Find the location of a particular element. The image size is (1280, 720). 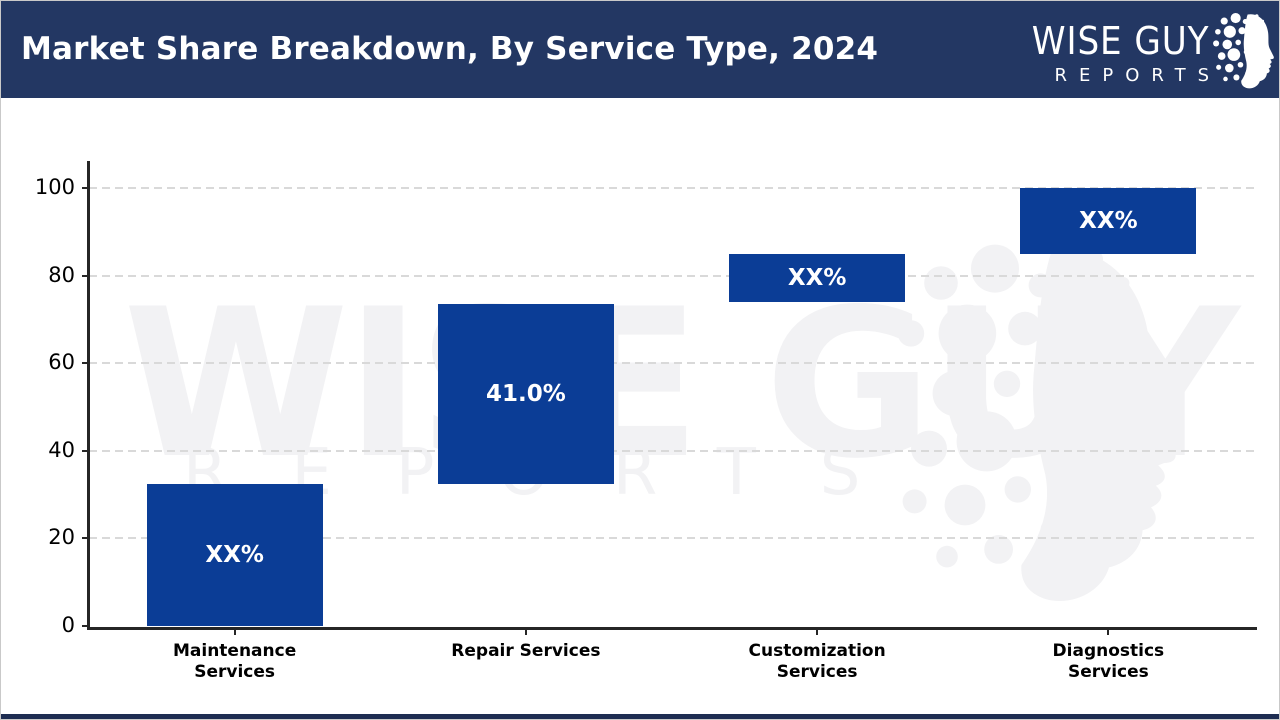

category-label-line: Diagnostics is located at coordinates (1108, 651).